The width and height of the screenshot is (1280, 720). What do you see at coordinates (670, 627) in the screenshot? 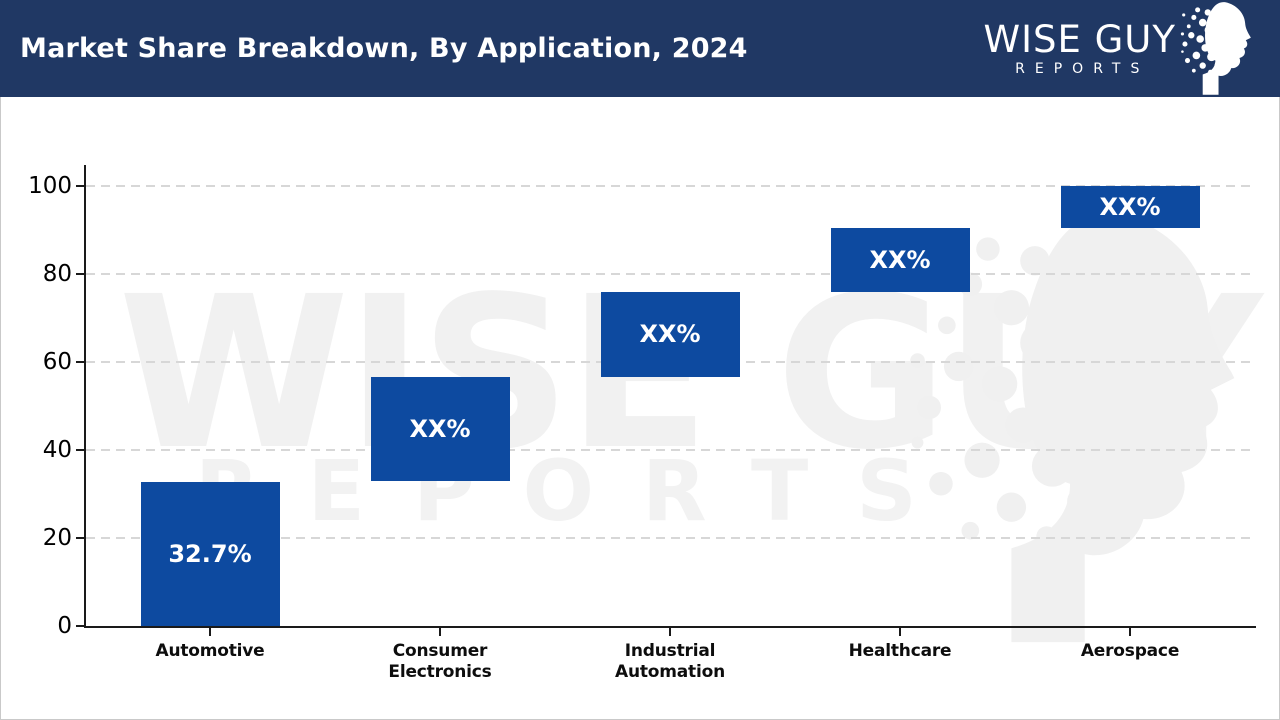
I see `x-axis-line` at bounding box center [670, 627].